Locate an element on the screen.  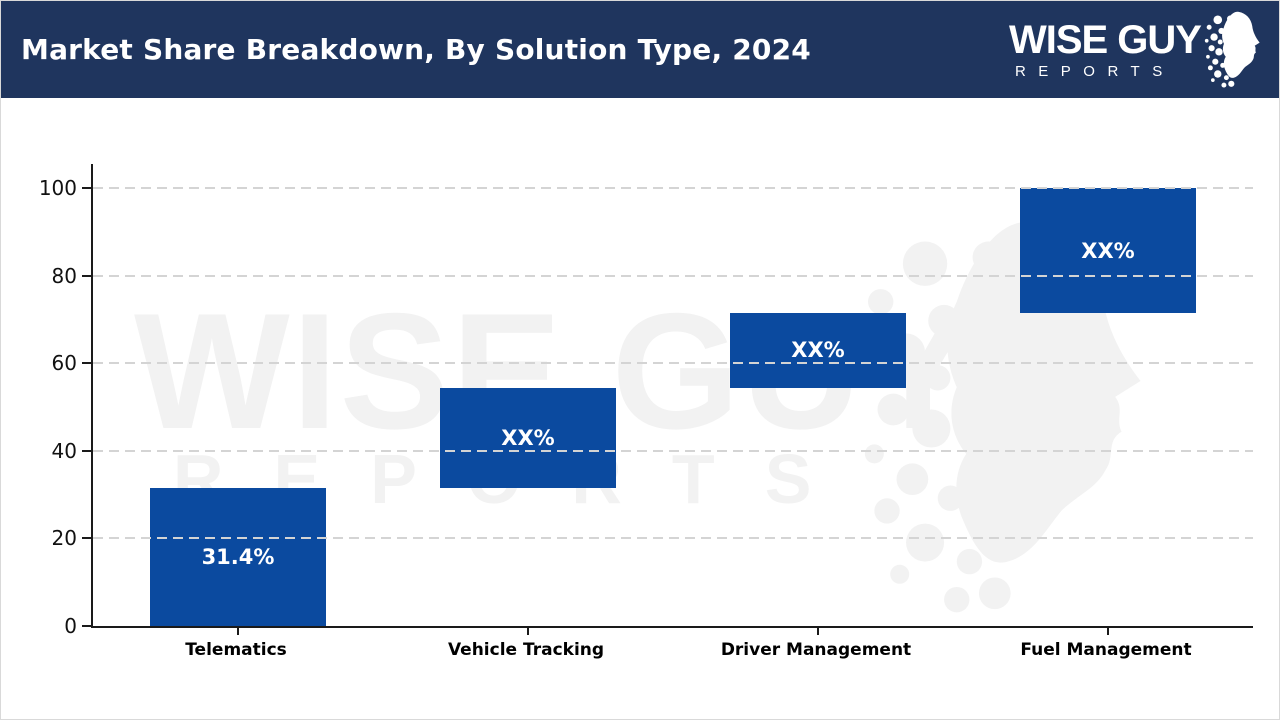
logo-subtitle: REPORTS is located at coordinates (1094, 71).